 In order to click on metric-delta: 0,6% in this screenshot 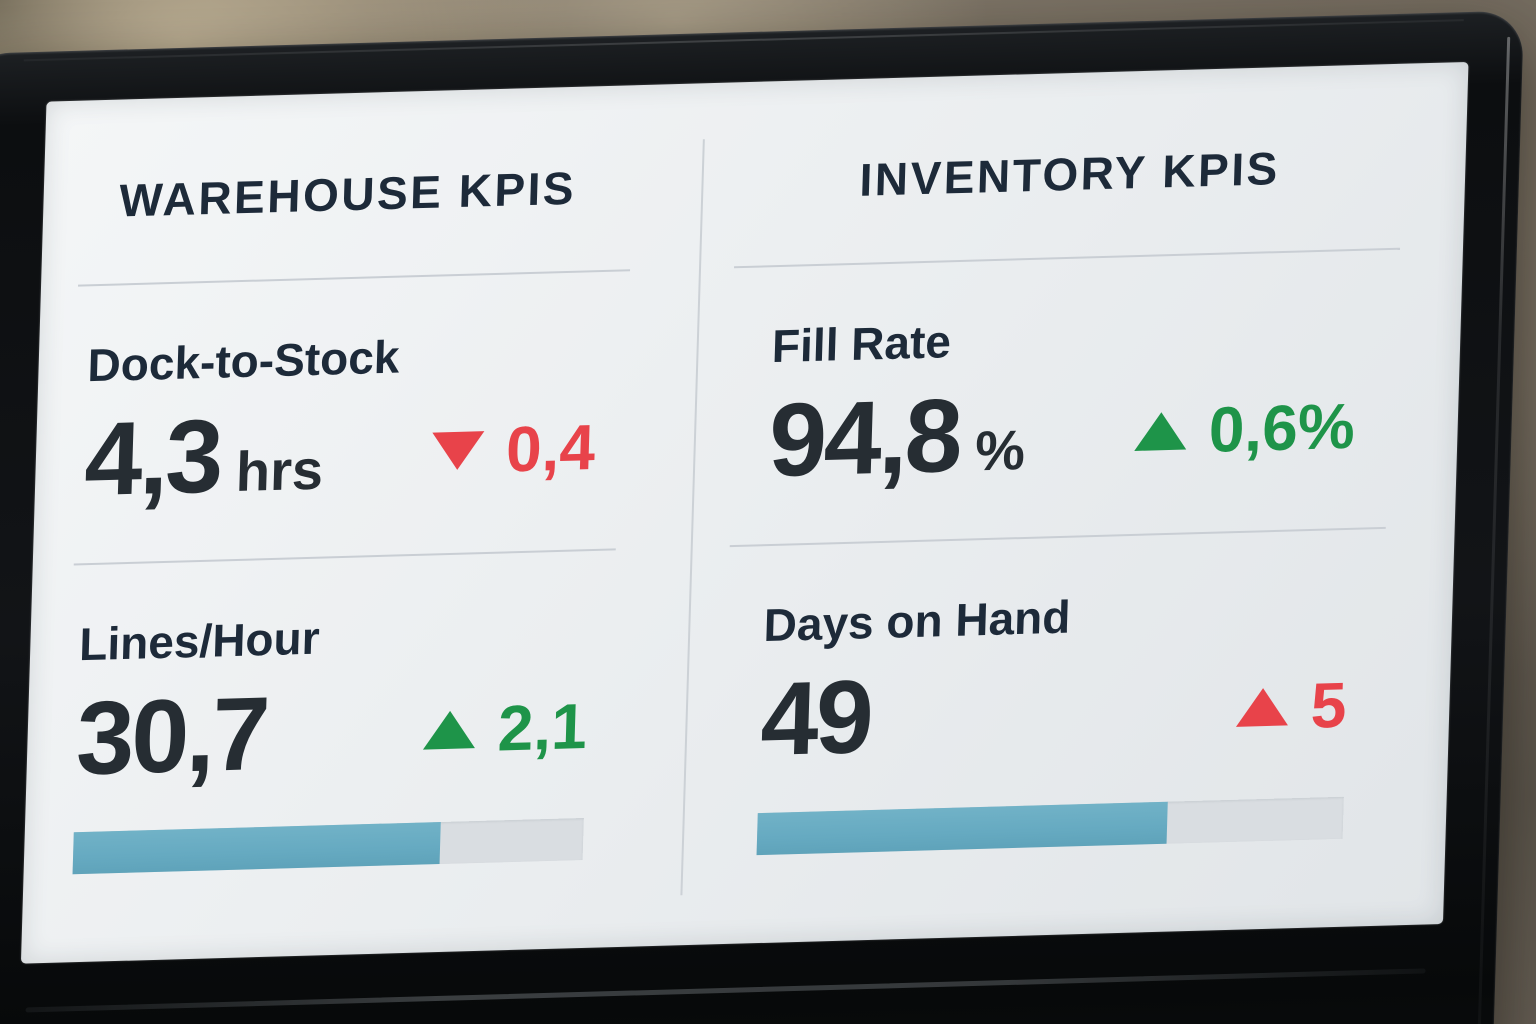, I will do `click(1245, 427)`.